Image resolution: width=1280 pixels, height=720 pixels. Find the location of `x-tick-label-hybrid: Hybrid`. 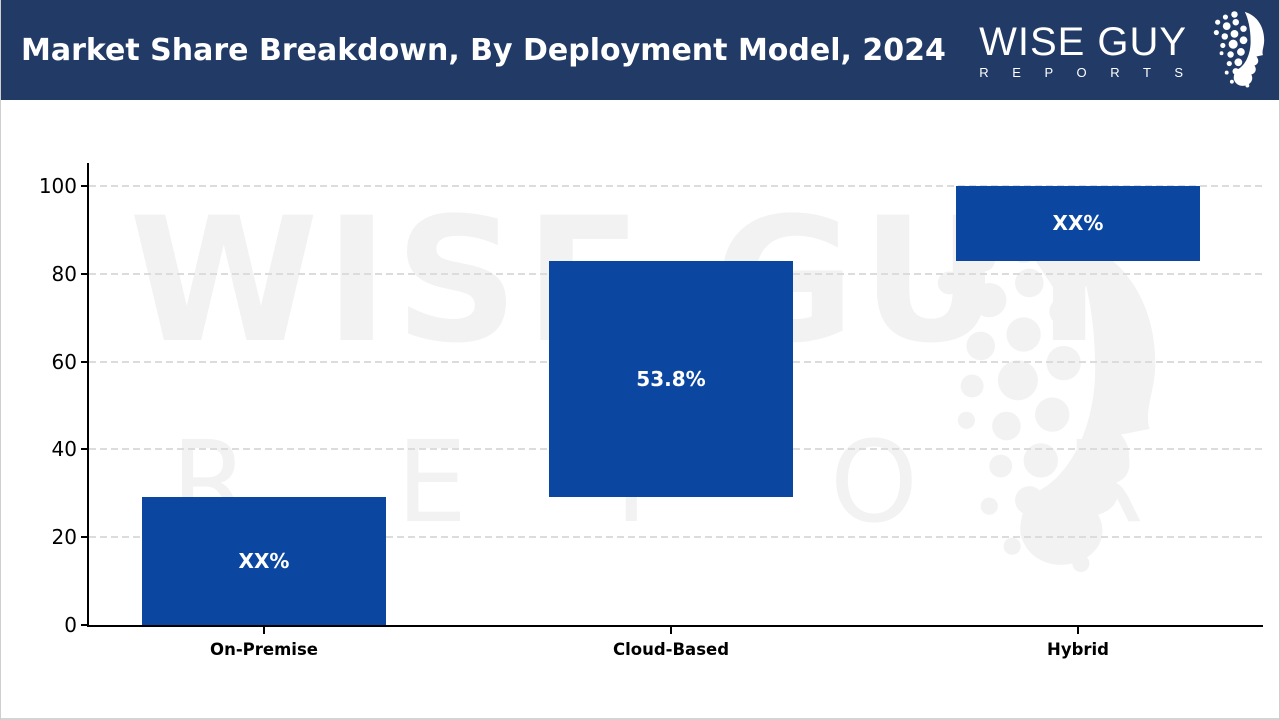

x-tick-label-hybrid: Hybrid is located at coordinates (1078, 649).